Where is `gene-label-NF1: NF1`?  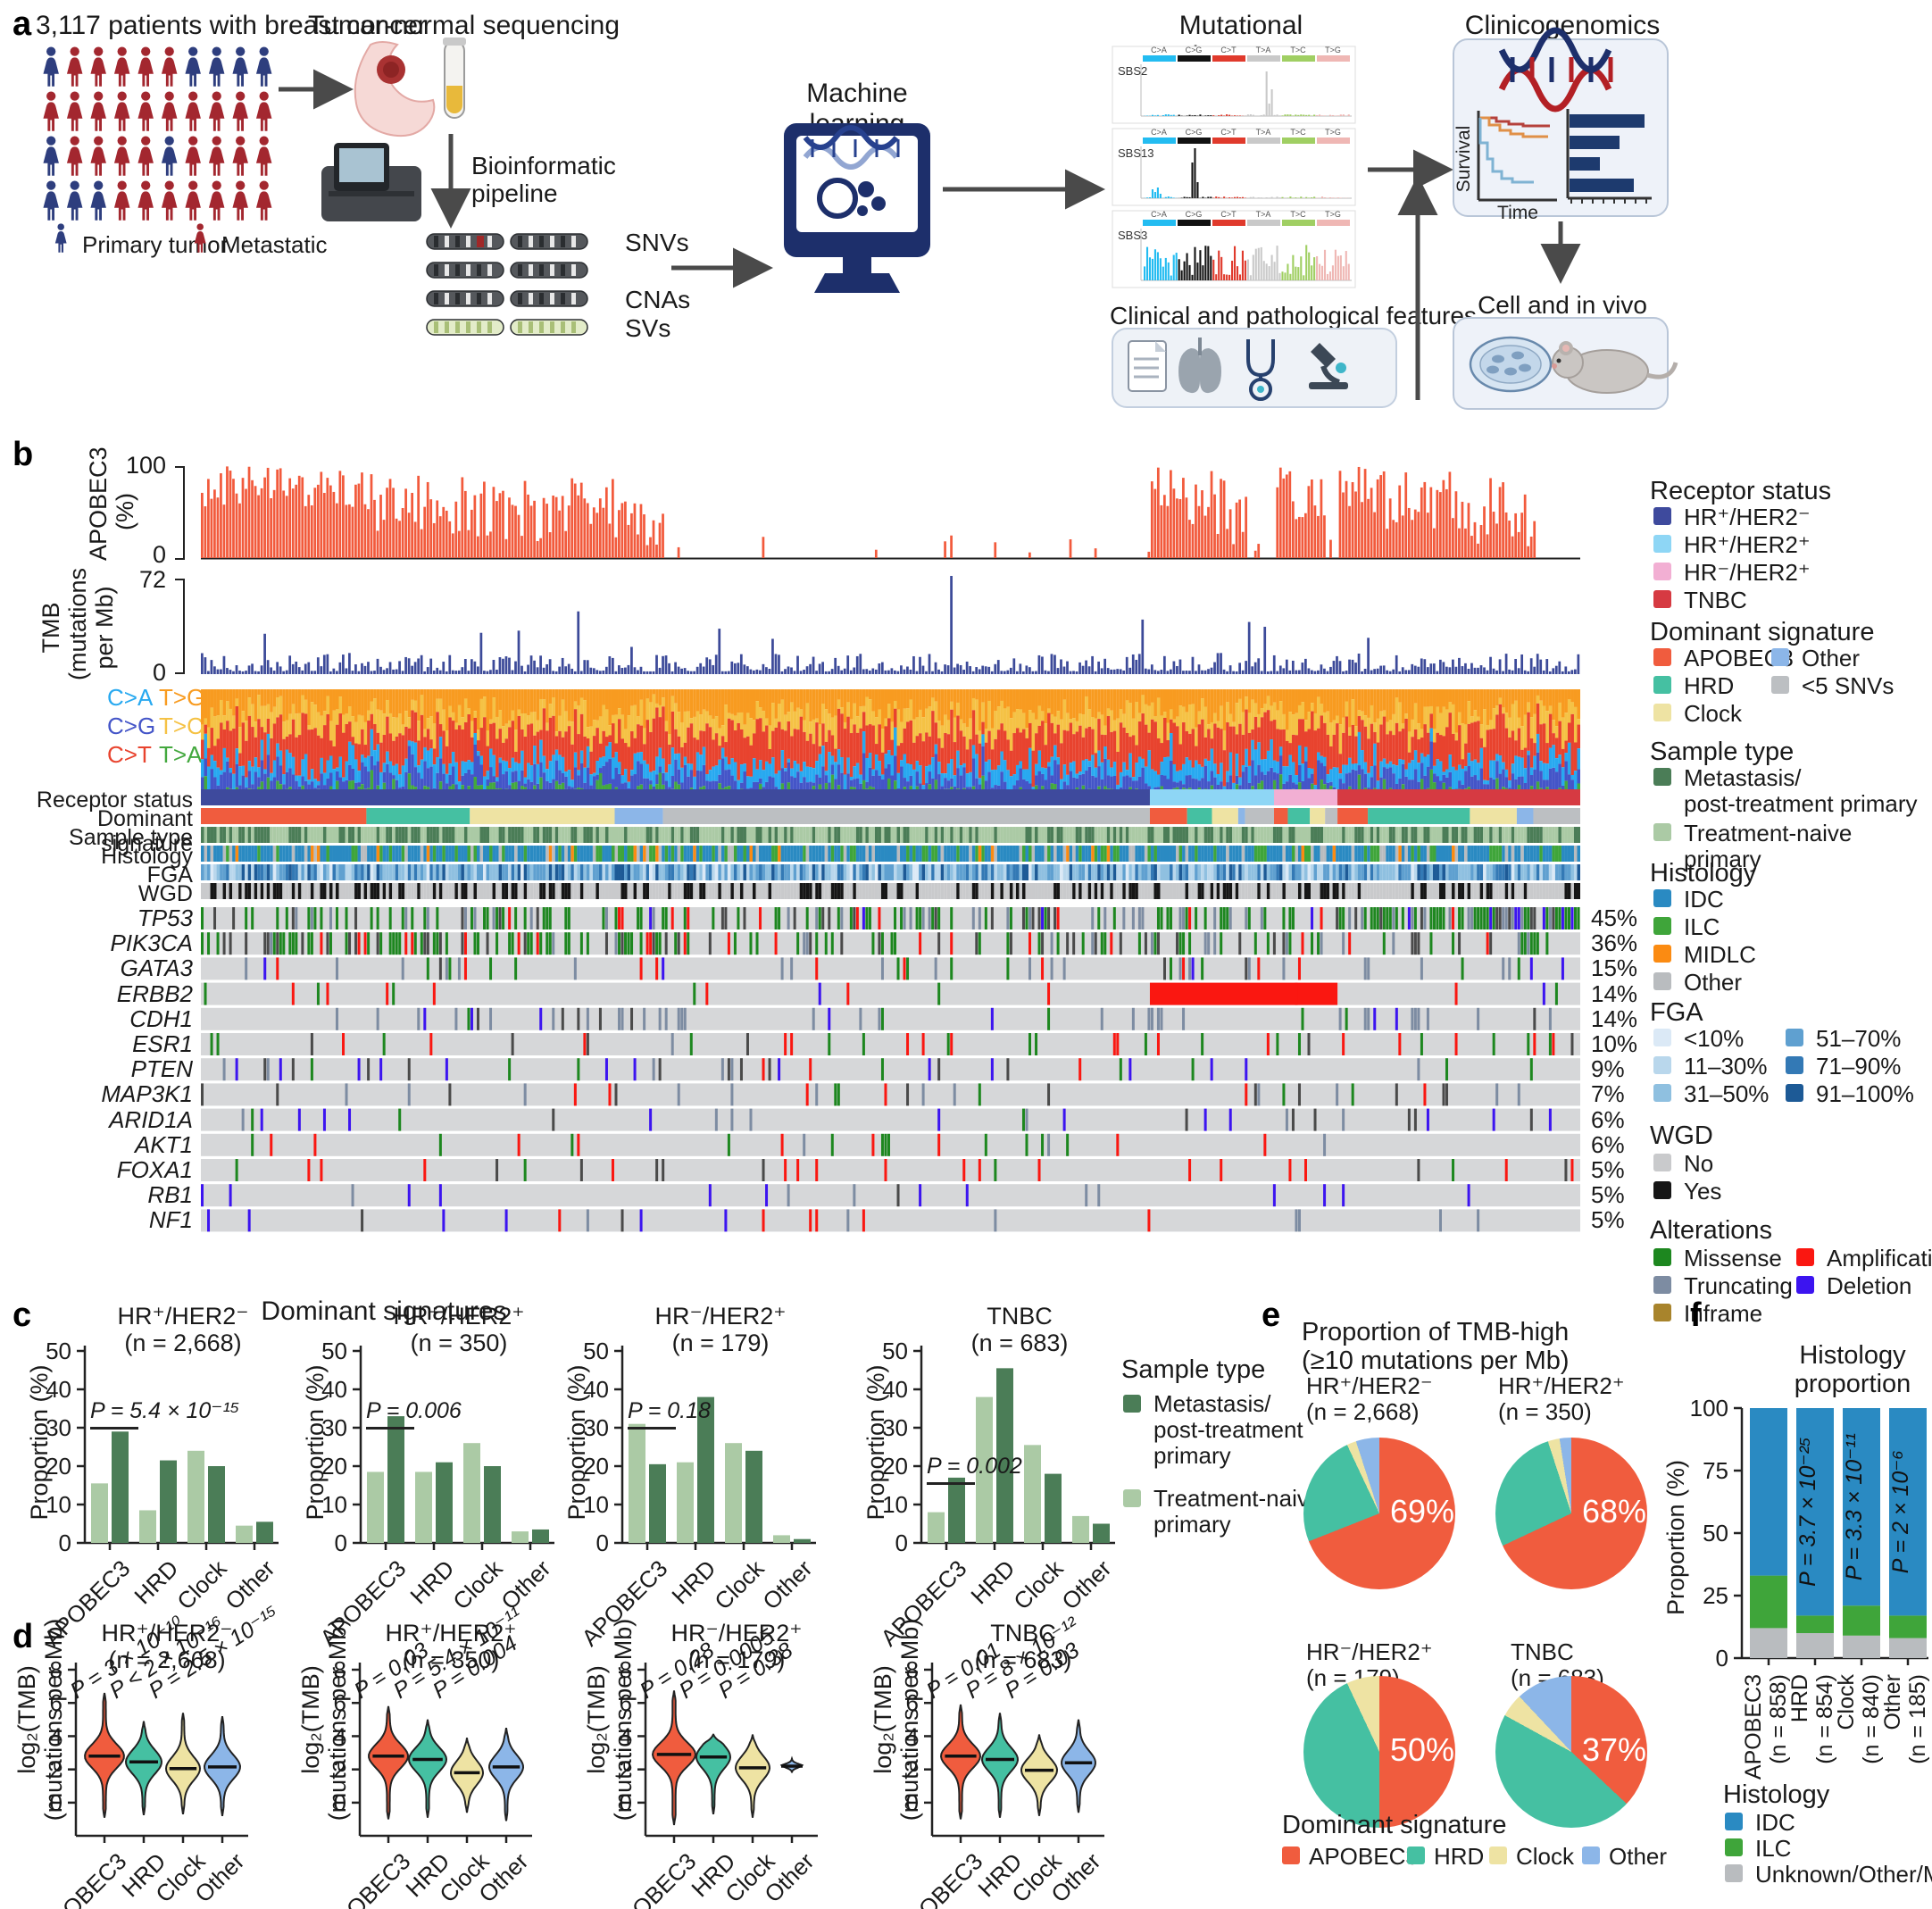 gene-label-NF1: NF1 is located at coordinates (170, 1220).